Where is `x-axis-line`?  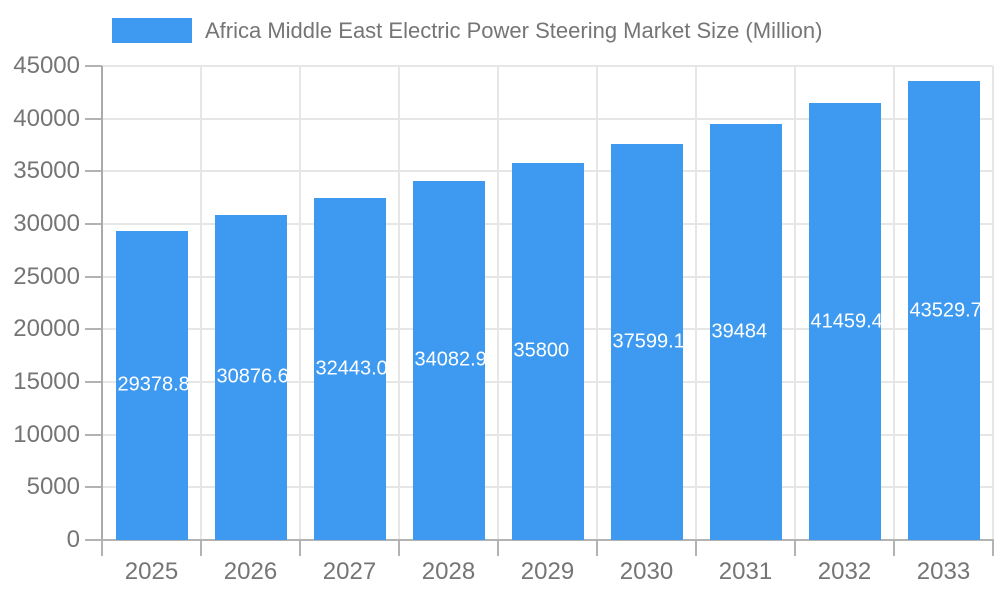
x-axis-line is located at coordinates (547, 540).